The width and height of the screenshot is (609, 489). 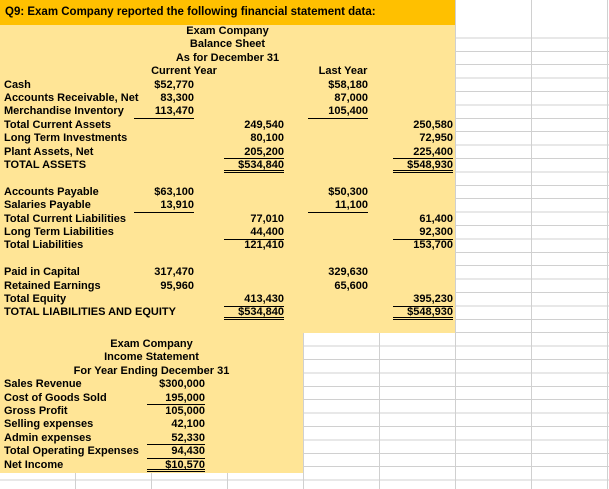 What do you see at coordinates (49, 151) in the screenshot?
I see `row-label: Plant Assets, Net` at bounding box center [49, 151].